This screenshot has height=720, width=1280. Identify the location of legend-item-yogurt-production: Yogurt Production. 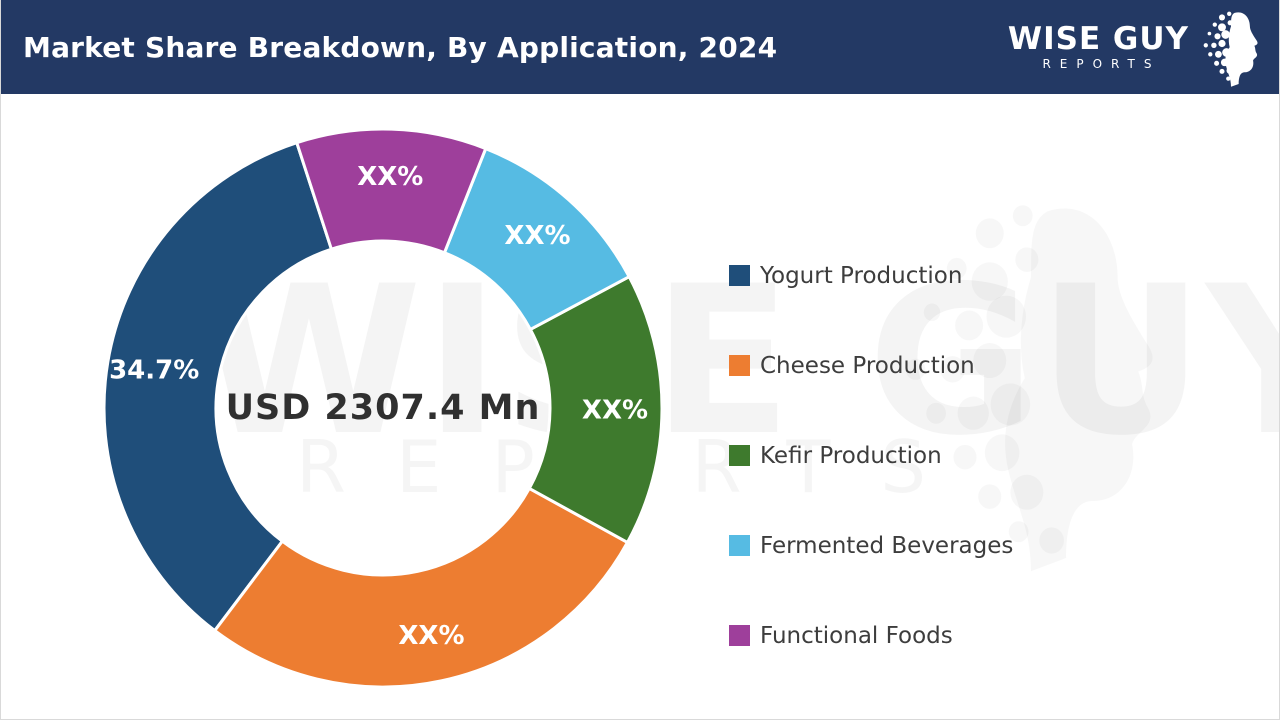
(871, 275).